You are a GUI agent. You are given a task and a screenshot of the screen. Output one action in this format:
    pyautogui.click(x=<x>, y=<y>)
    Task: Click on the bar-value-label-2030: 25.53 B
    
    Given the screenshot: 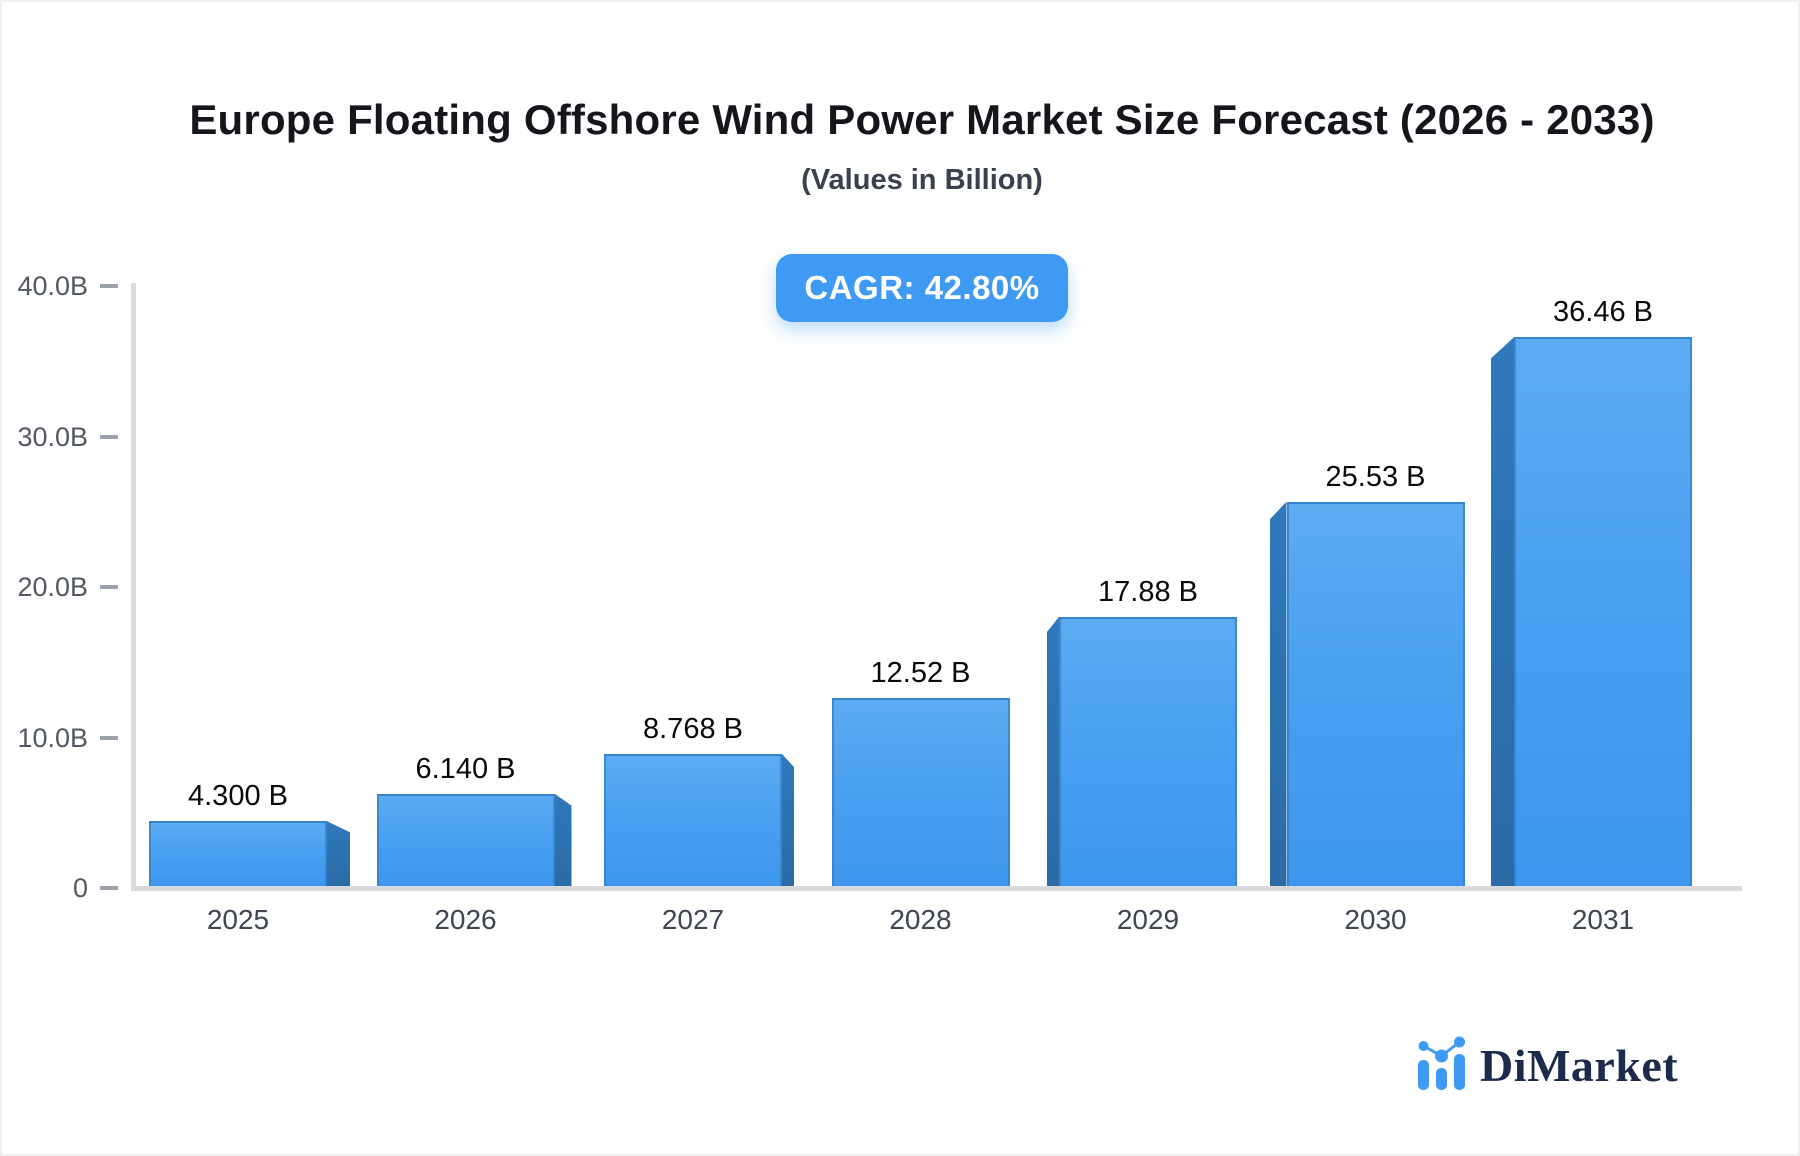 What is the action you would take?
    pyautogui.click(x=1375, y=476)
    